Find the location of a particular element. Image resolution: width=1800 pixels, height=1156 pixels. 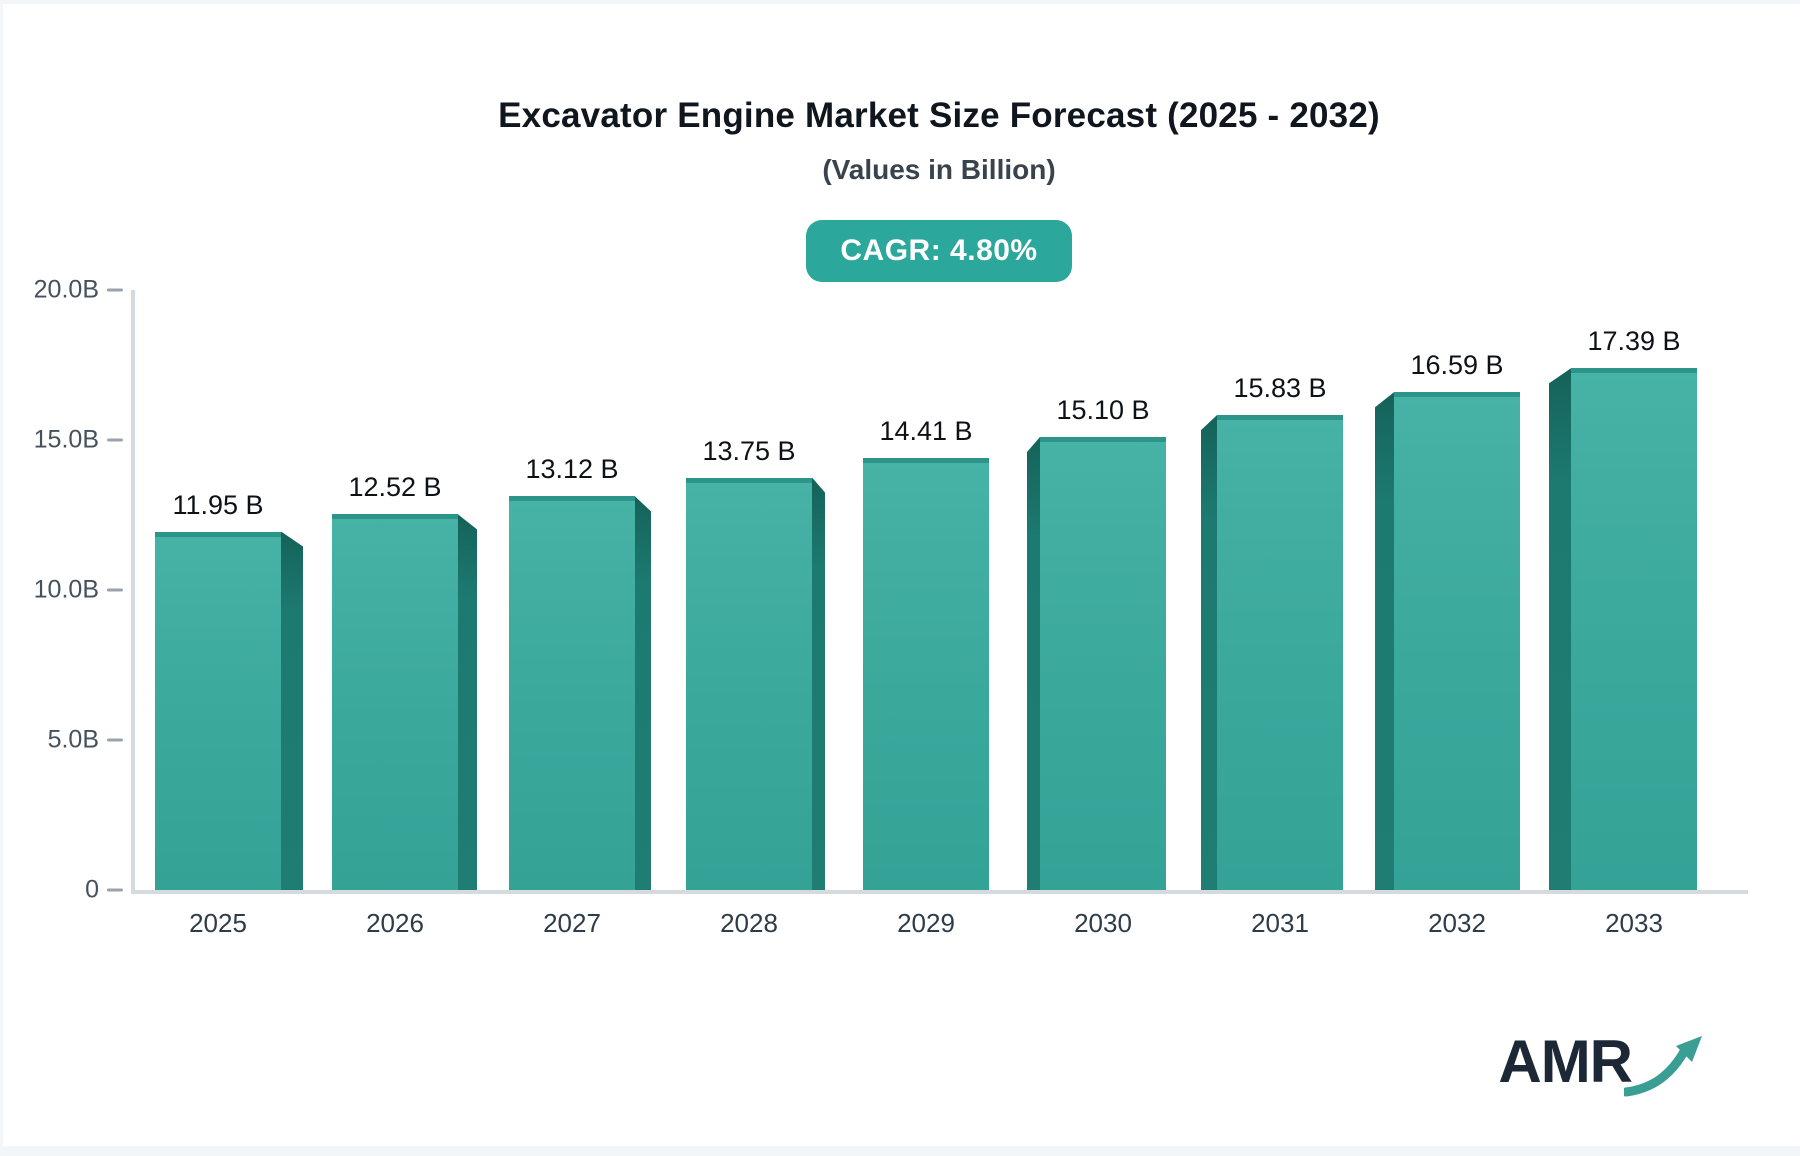

cagr-badge: CAGR: 4.80% is located at coordinates (939, 251).